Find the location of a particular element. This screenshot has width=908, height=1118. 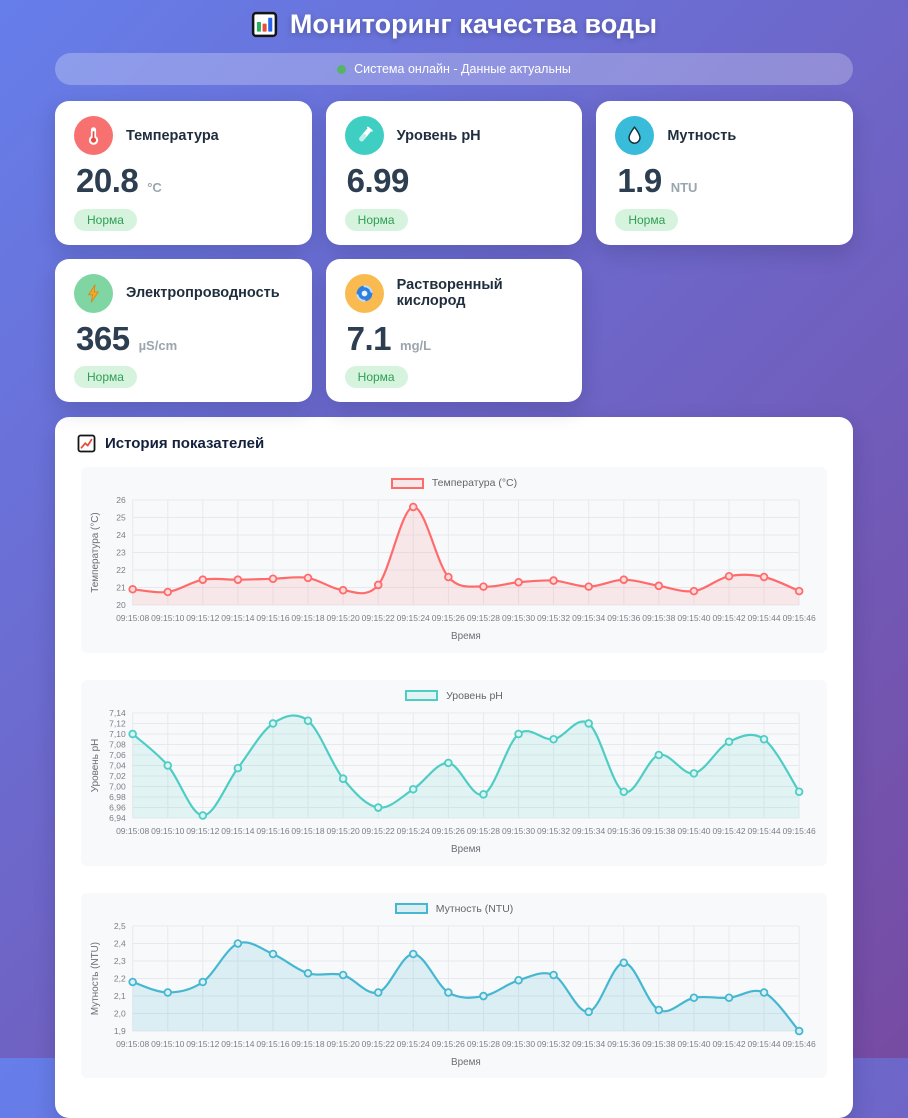

metric-card-oxygen: Растворенный кислород 7.1 mg/L Норма is located at coordinates (454, 330).